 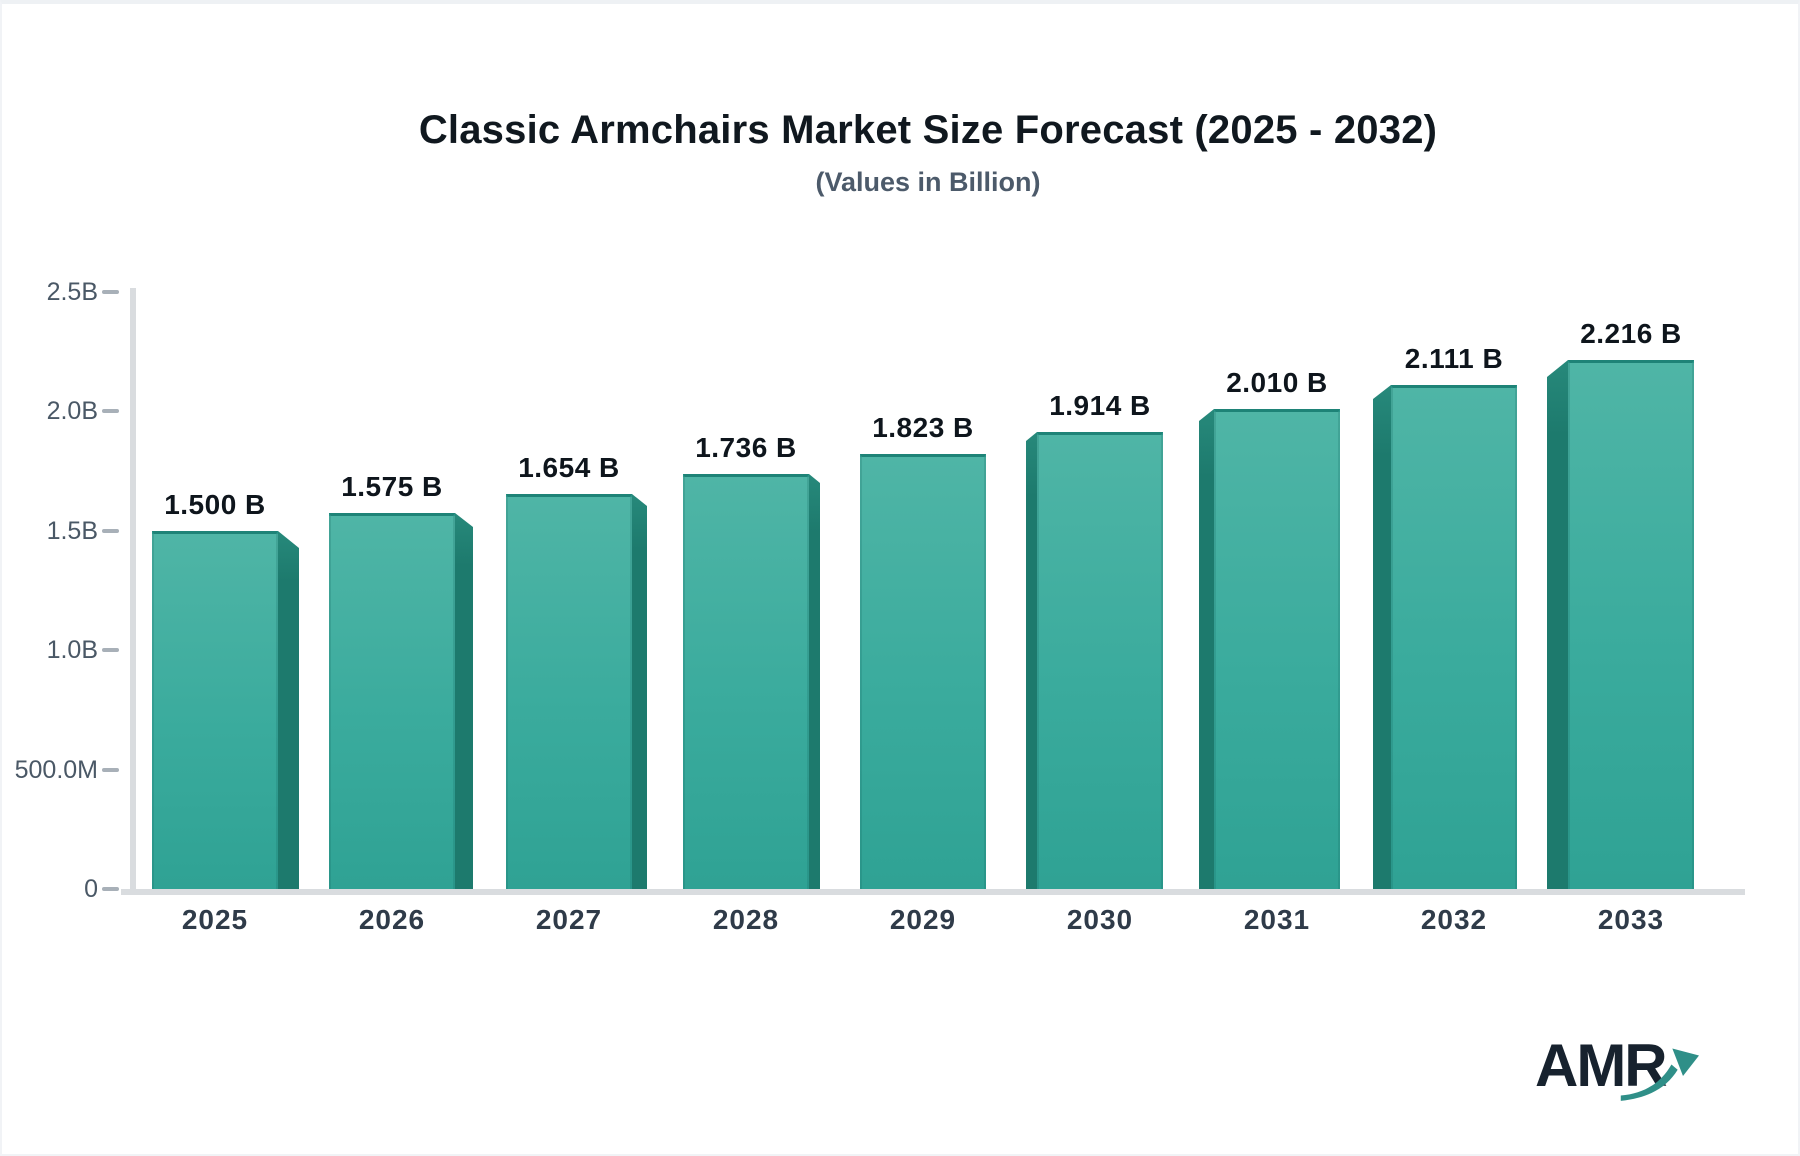 I want to click on y-axis-label: 0, so click(x=91, y=889).